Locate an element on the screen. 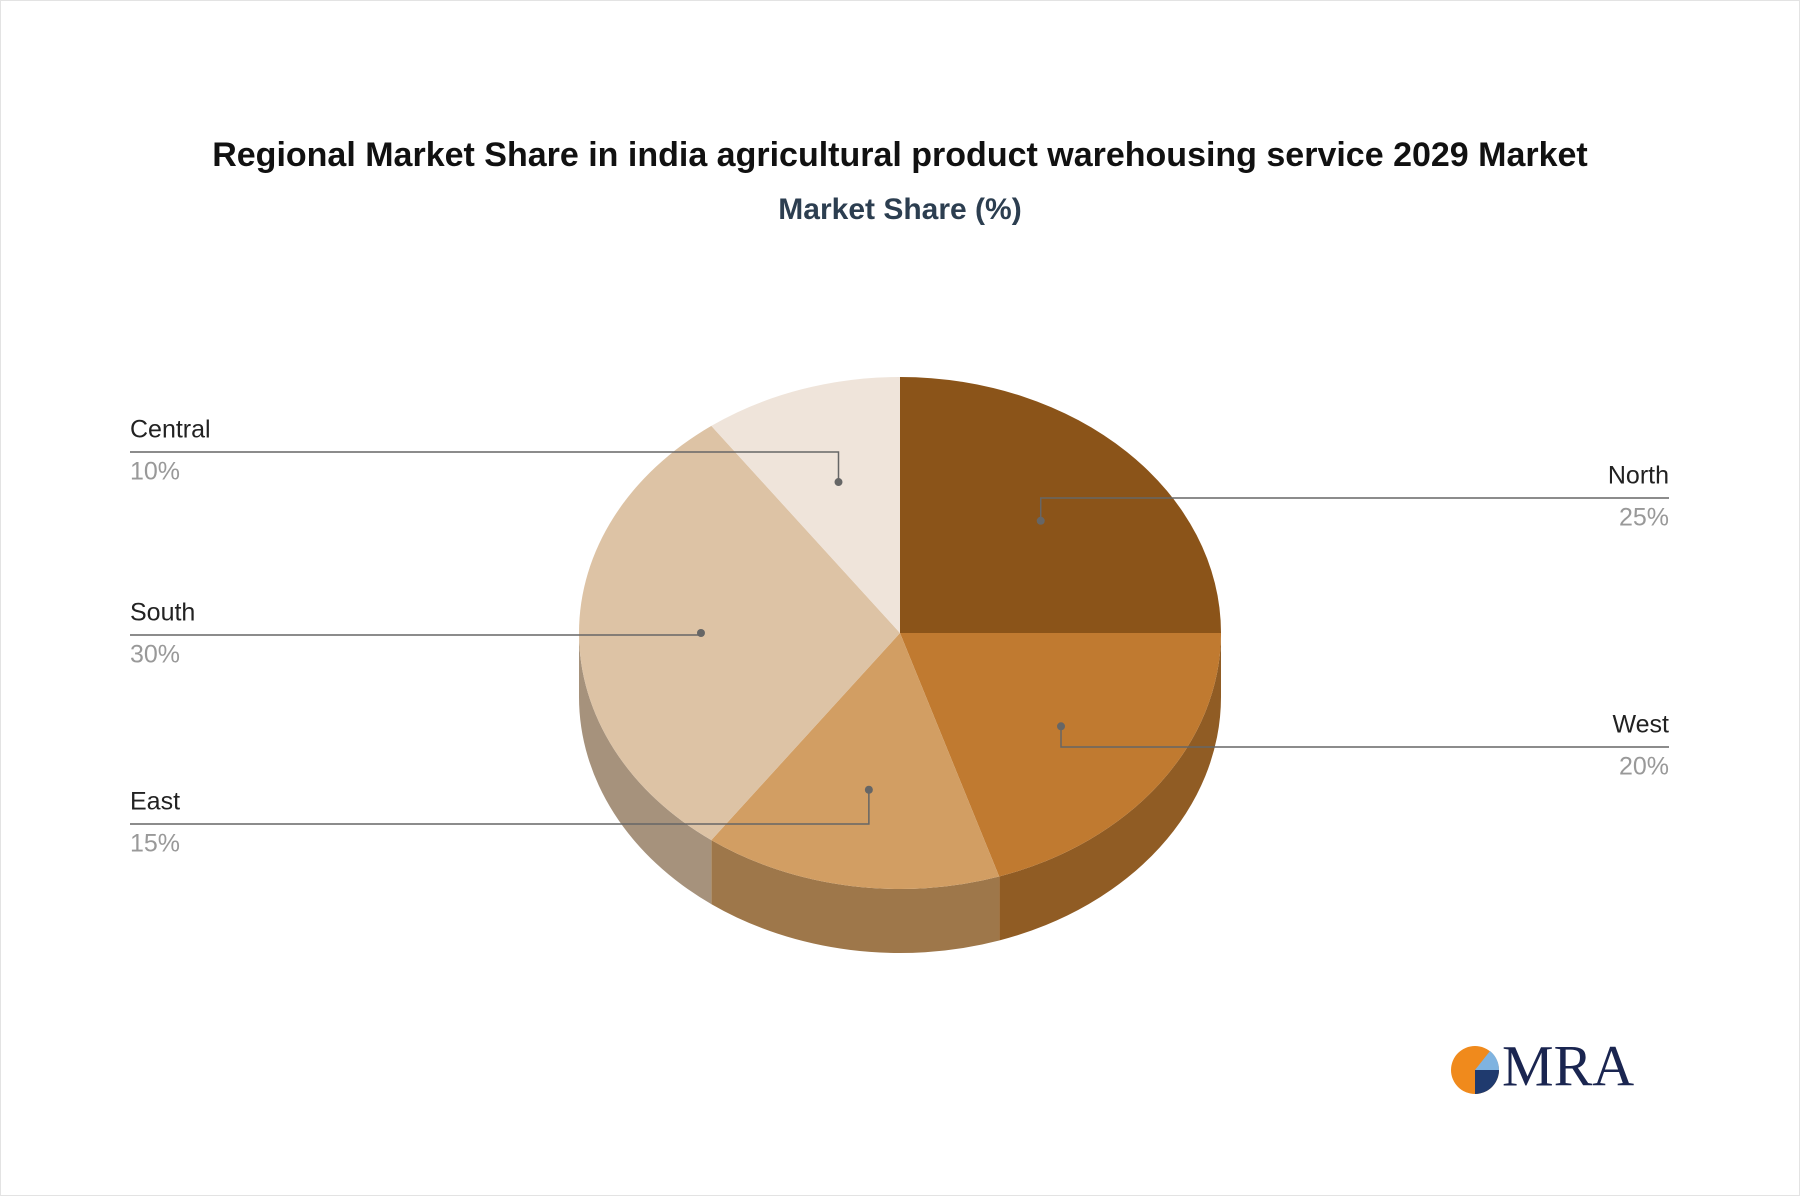 This screenshot has width=1800, height=1196. chart-subtitle: Market Share (%) is located at coordinates (899, 209).